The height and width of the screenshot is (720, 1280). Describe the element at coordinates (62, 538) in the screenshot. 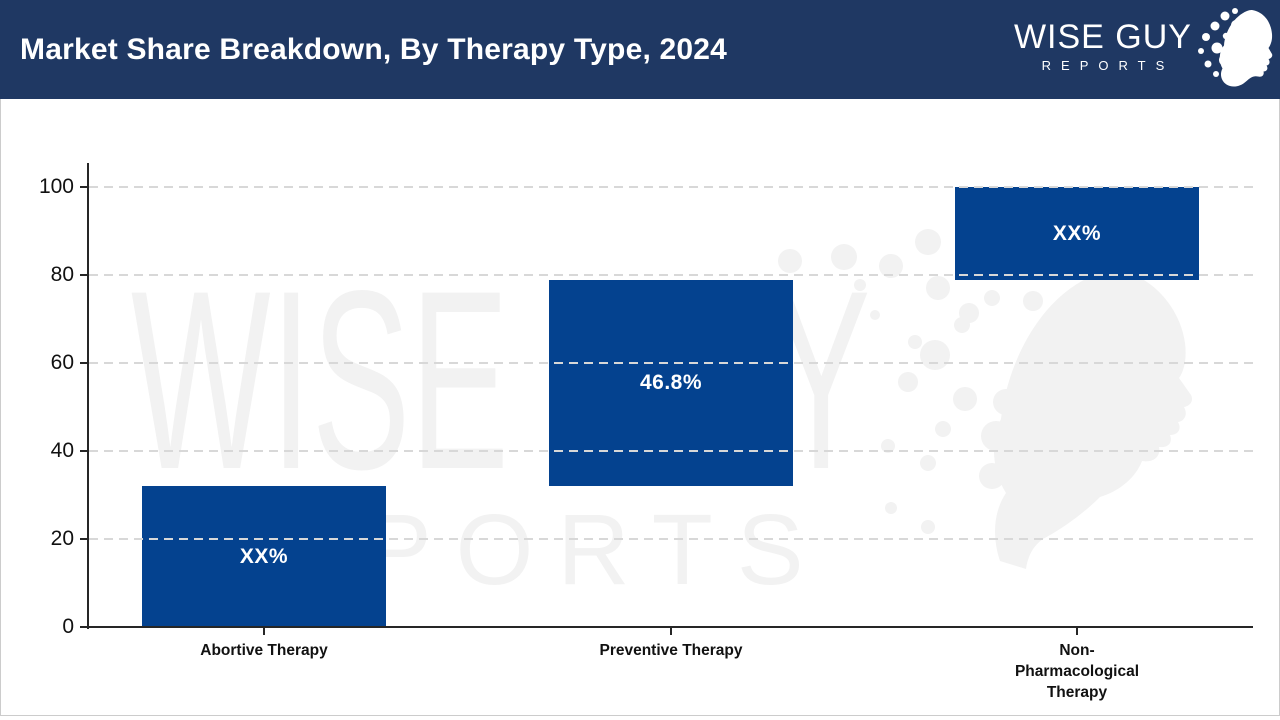

I see `y-tick-label: 20` at that location.